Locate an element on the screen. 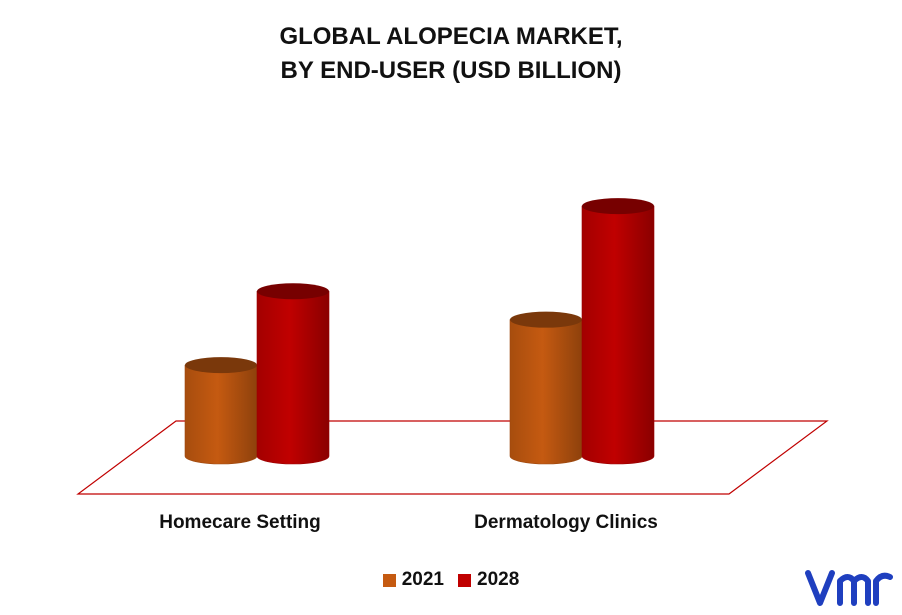 This screenshot has width=902, height=615. bar-top-dermatology-clinics-2028 is located at coordinates (618, 206).